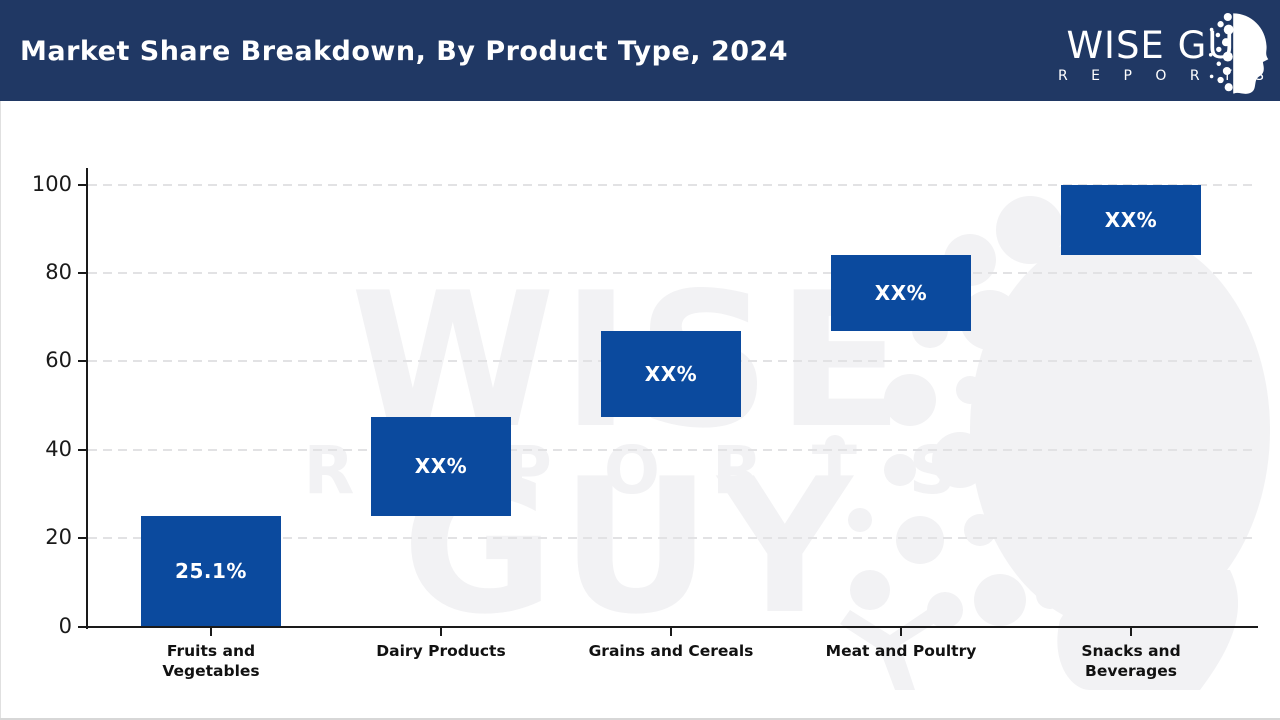 This screenshot has height=720, width=1280. I want to click on x-axis-line, so click(672, 626).